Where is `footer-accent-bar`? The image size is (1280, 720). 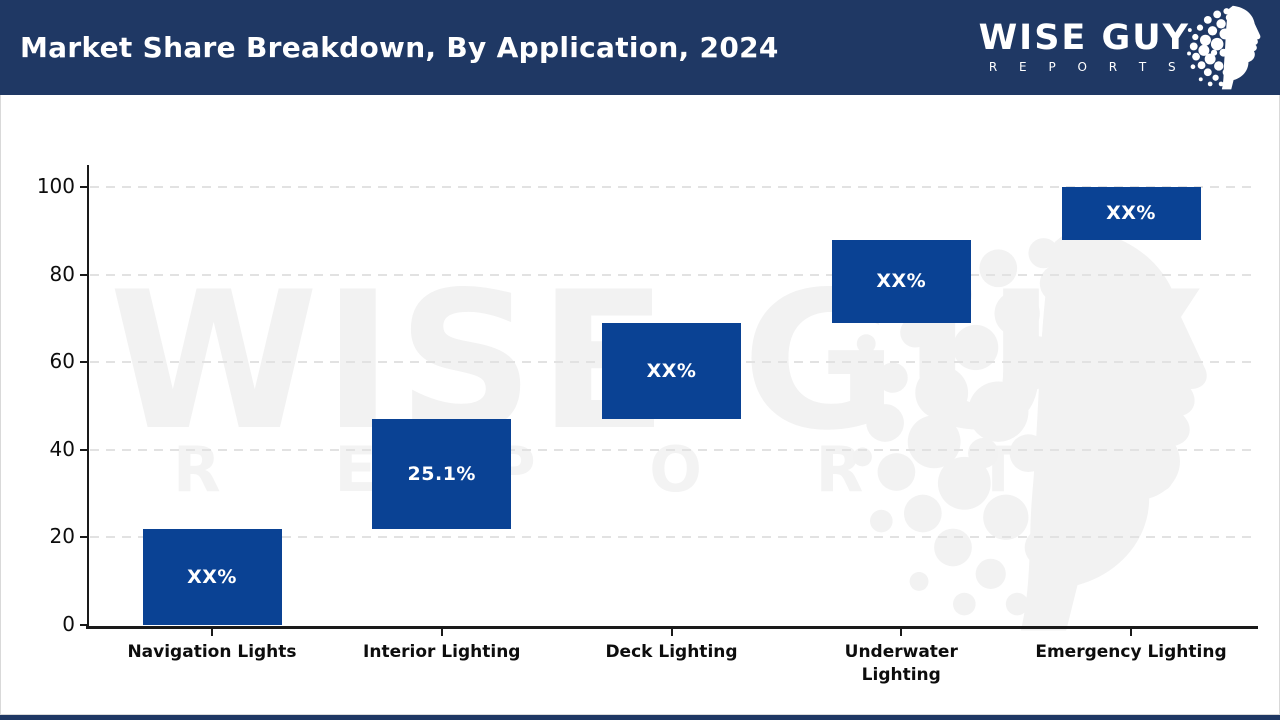 footer-accent-bar is located at coordinates (640, 717).